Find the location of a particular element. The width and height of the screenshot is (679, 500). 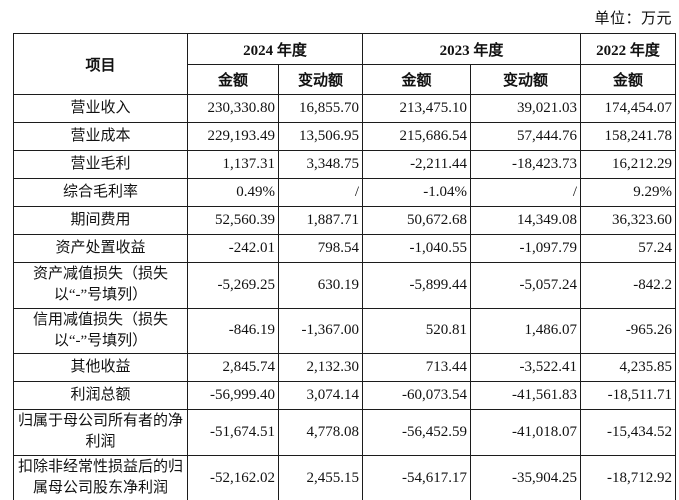

amount-2024-cell: 229,193.49 is located at coordinates (233, 136).